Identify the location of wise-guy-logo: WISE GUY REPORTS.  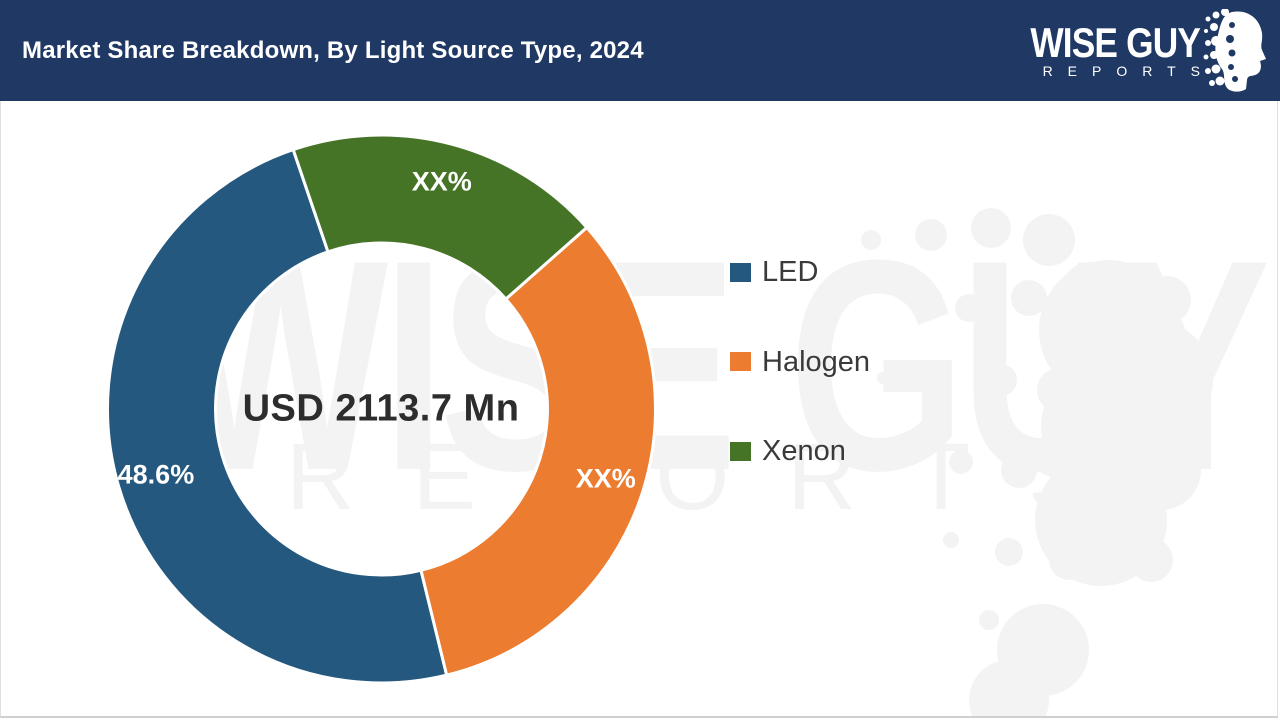
(1132, 50).